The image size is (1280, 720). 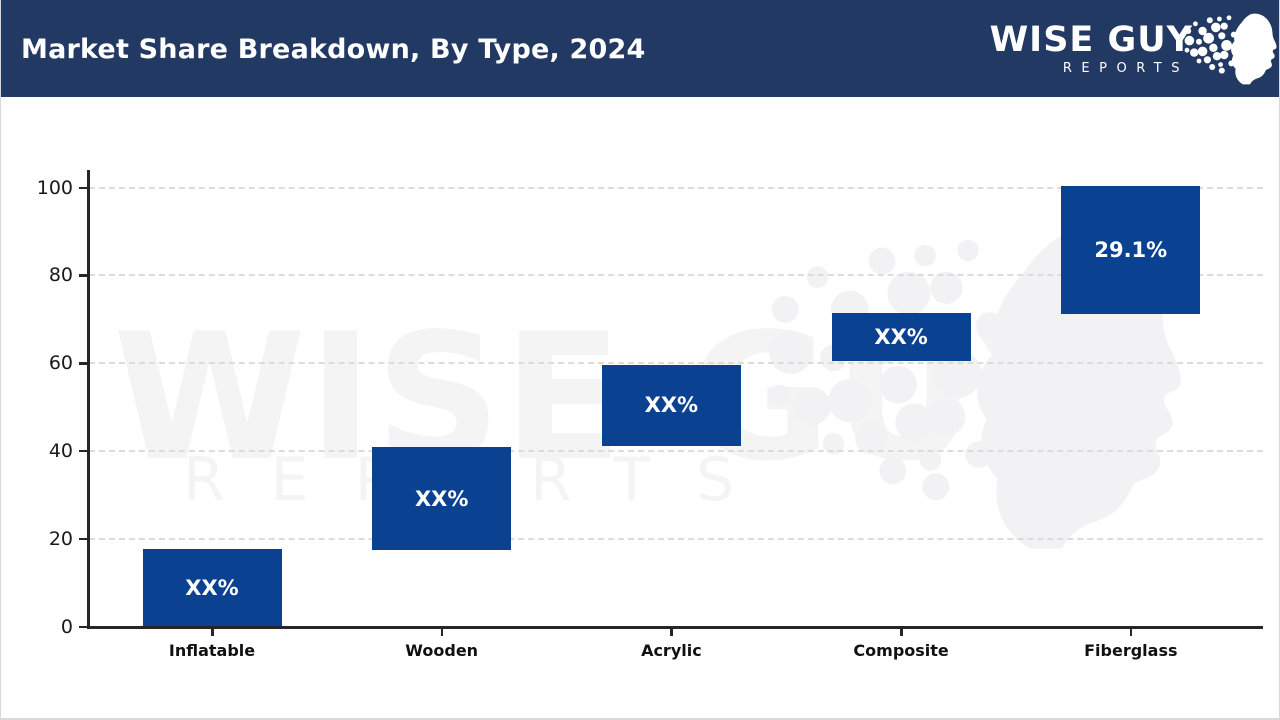 I want to click on y-tick-label-100: 100, so click(x=54, y=187).